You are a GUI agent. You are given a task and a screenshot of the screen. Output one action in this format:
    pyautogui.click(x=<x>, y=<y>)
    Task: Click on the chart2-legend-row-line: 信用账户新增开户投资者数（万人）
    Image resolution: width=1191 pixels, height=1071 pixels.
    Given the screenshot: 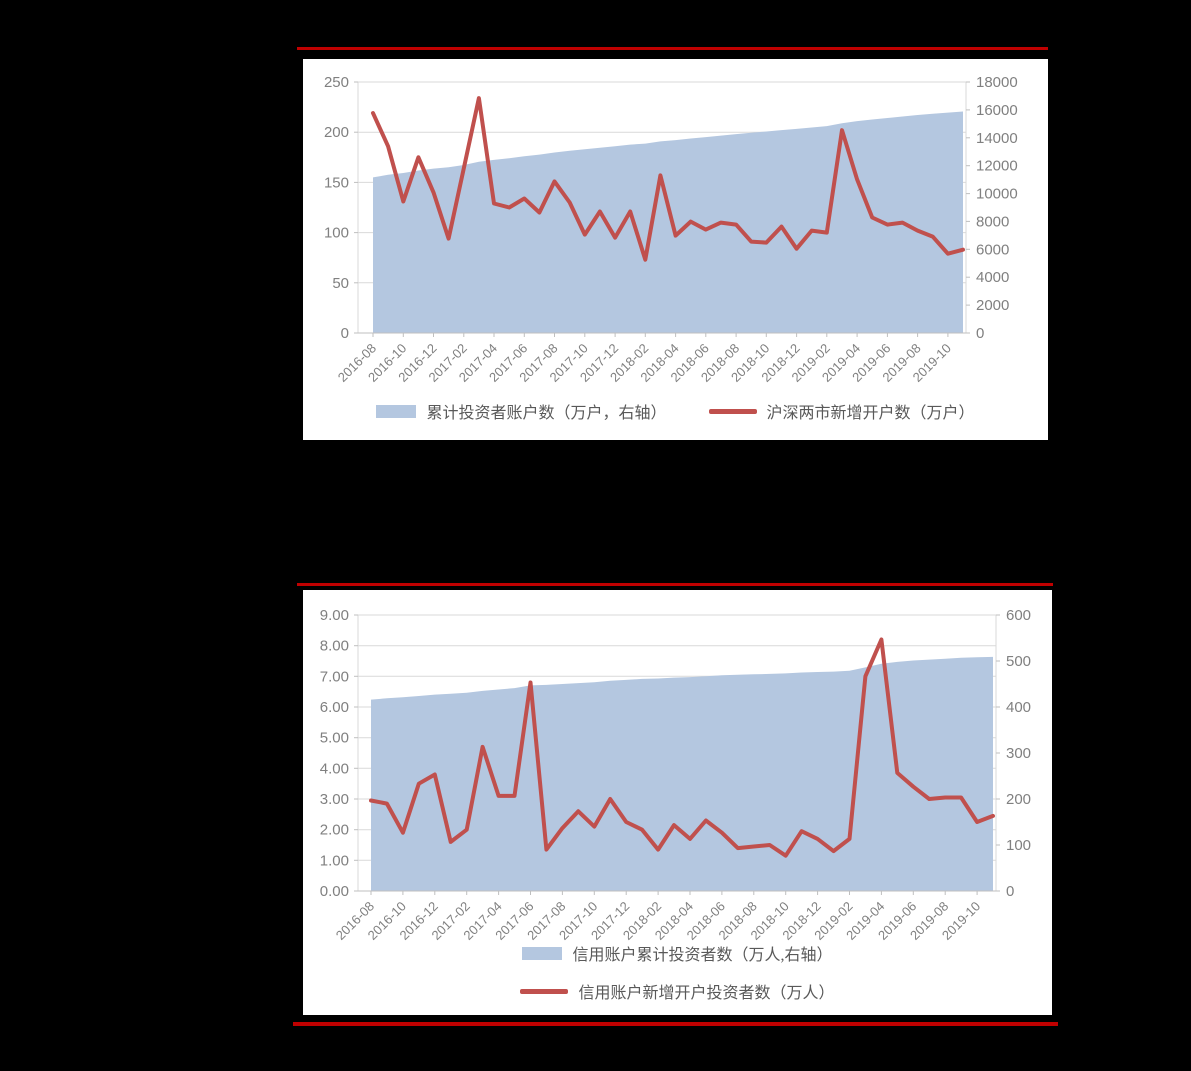 What is the action you would take?
    pyautogui.click(x=677, y=991)
    